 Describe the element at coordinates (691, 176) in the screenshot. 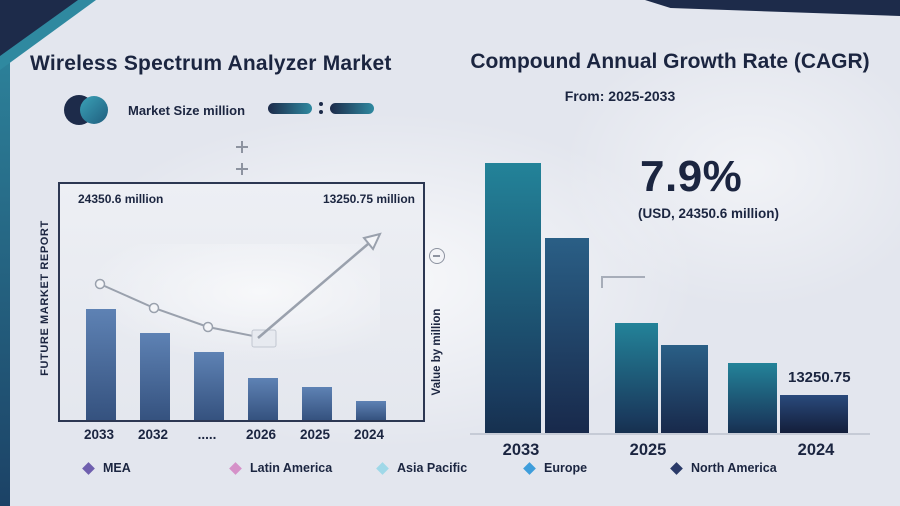

I see `cagr-value: 7.9%` at that location.